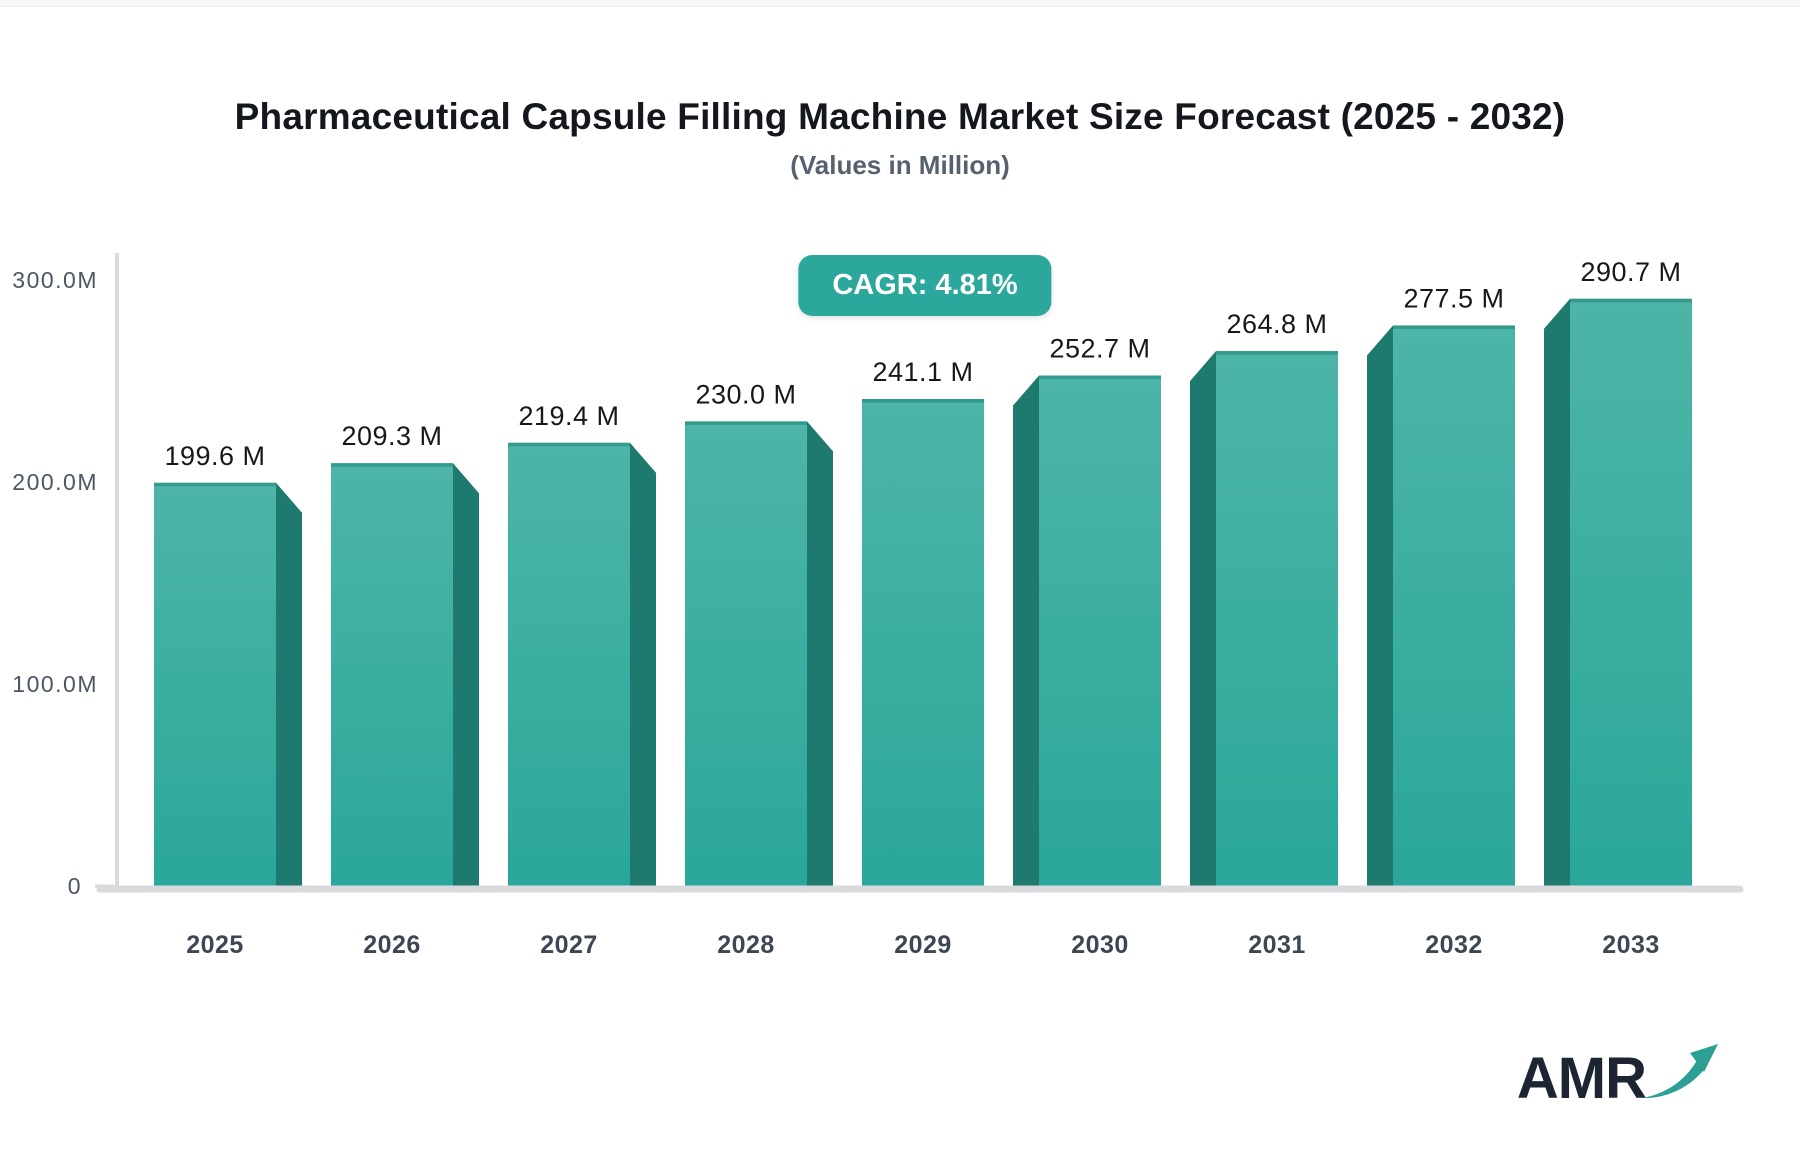  Describe the element at coordinates (55, 482) in the screenshot. I see `y-tick-label: 200.0M` at that location.